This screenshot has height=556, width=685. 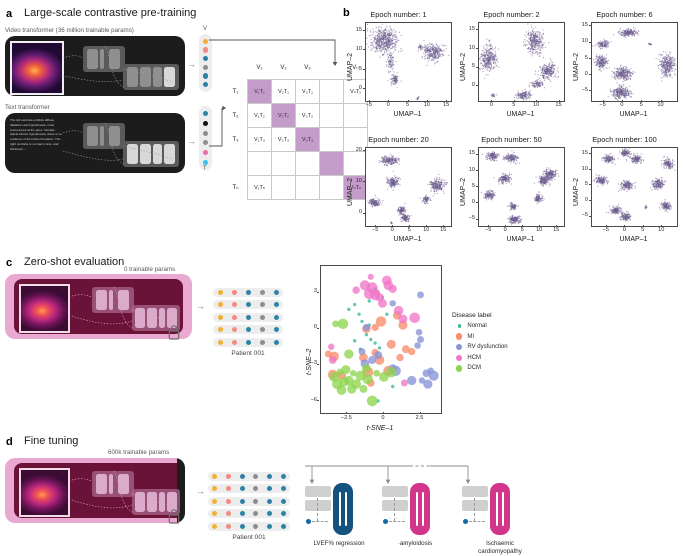 I want to click on matrix-col-header: V₁, so click(x=260, y=68).